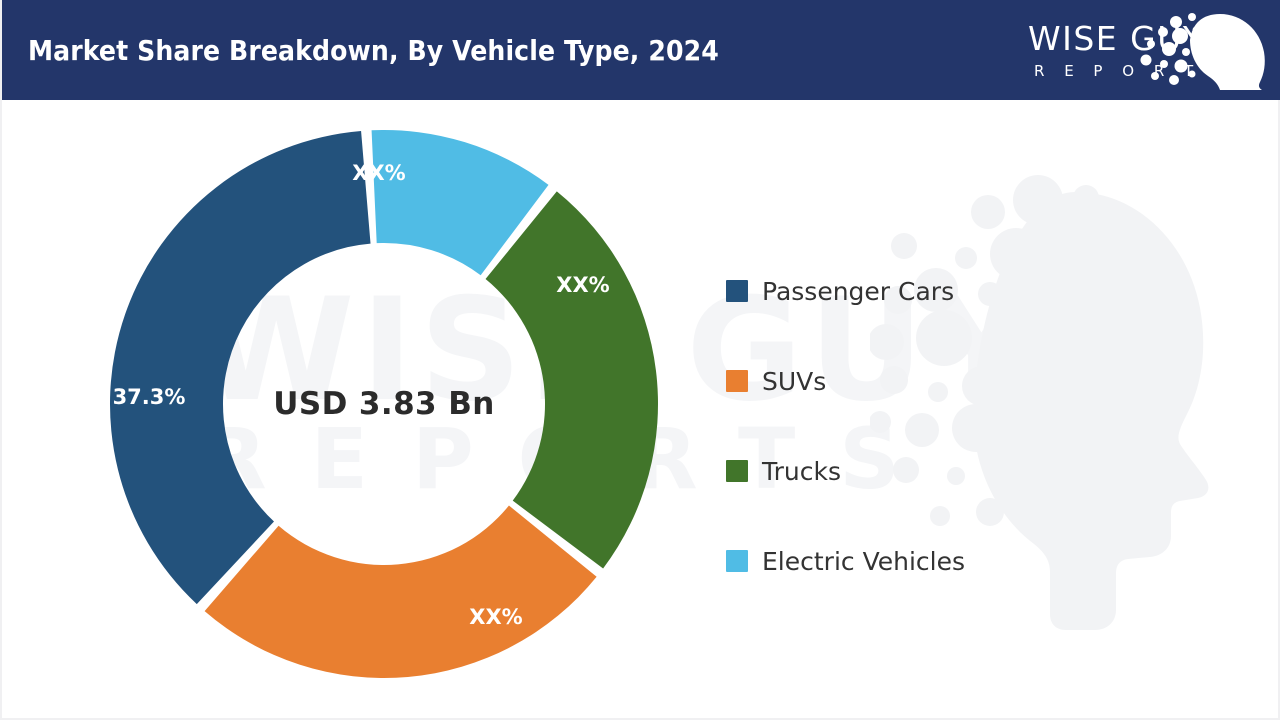  Describe the element at coordinates (801, 471) in the screenshot. I see `legend-label: Trucks` at that location.